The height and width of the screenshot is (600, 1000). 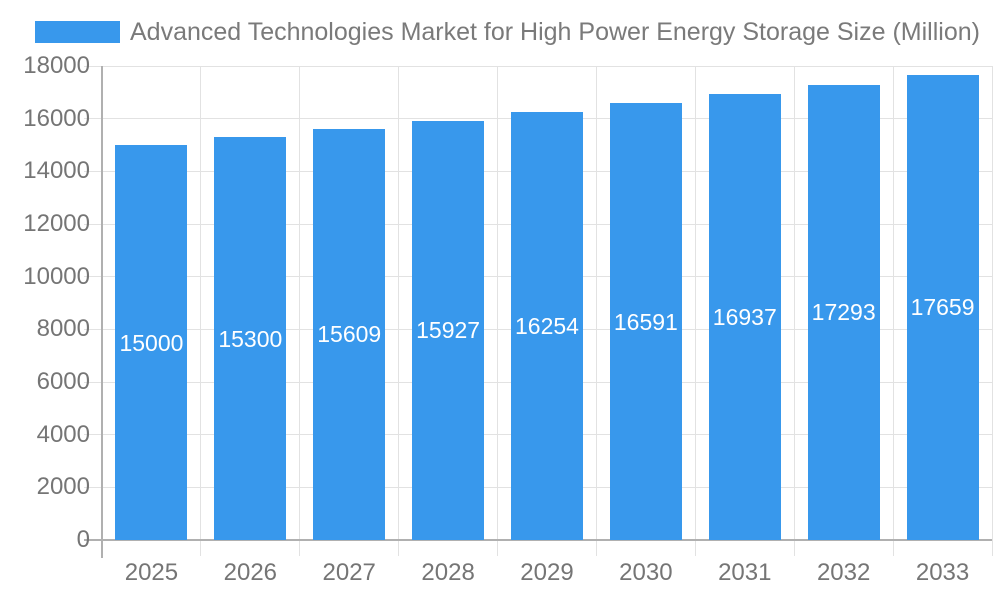 What do you see at coordinates (63, 487) in the screenshot?
I see `y-axis-tick-label: 2000` at bounding box center [63, 487].